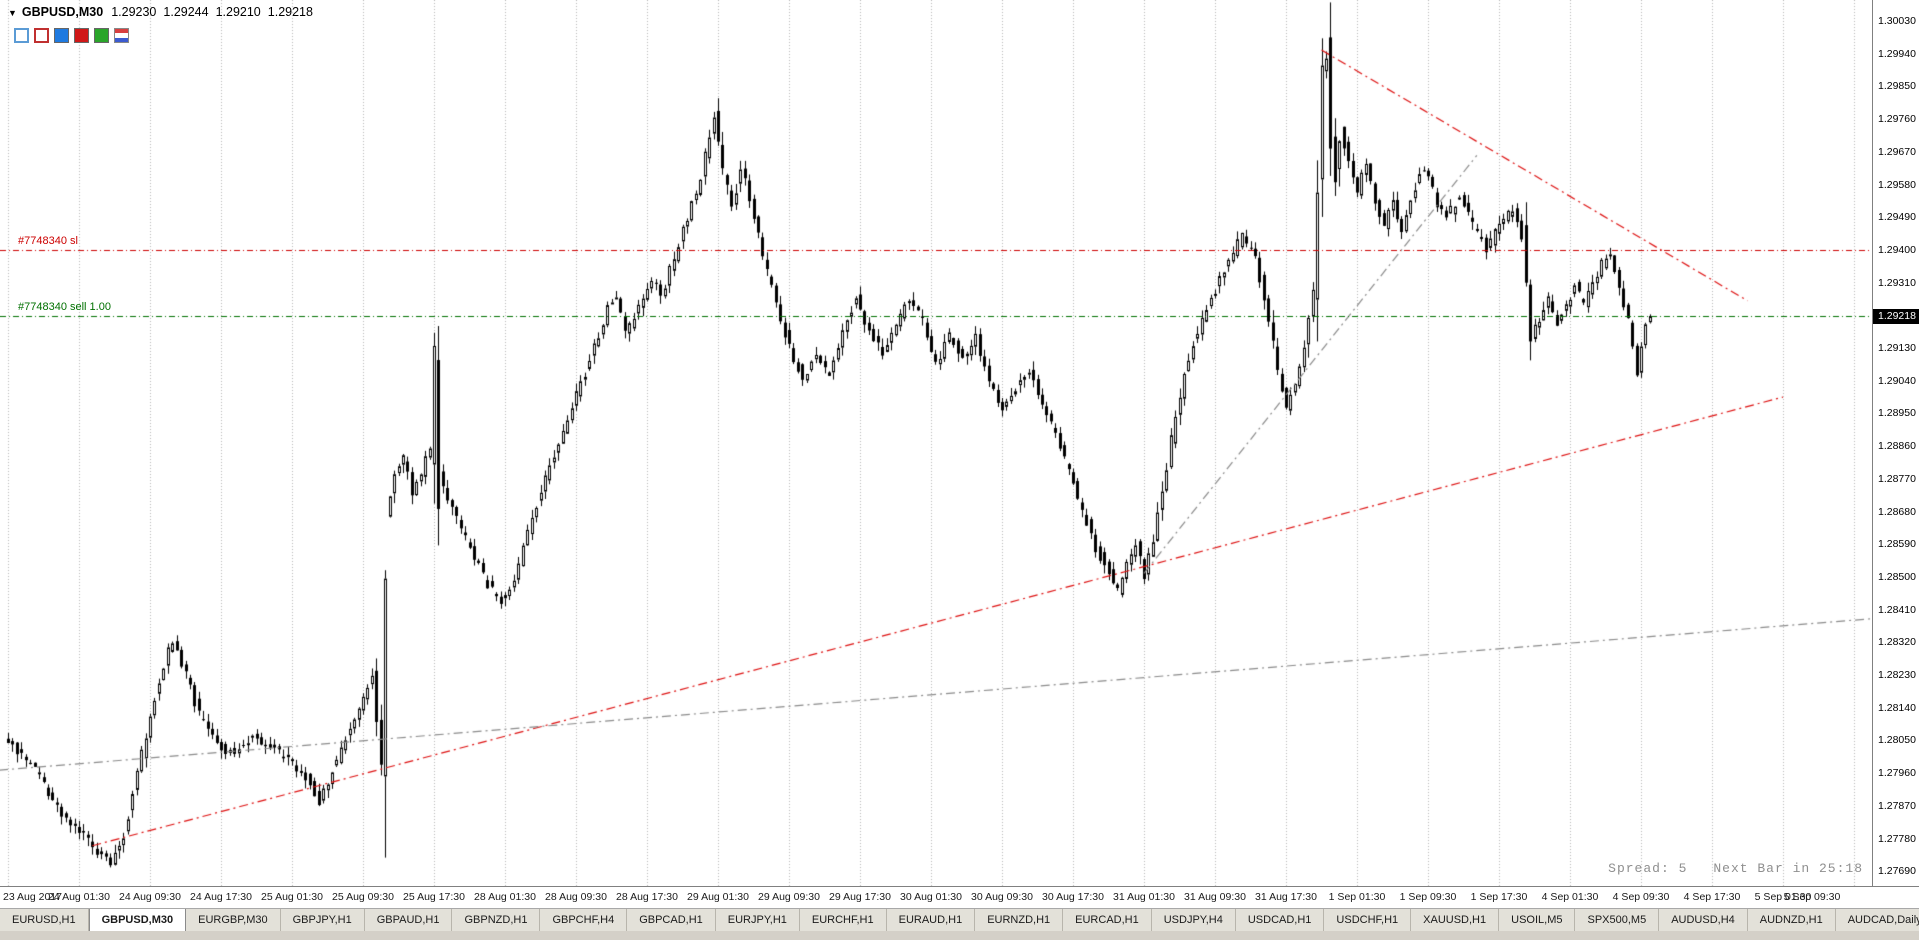 This screenshot has height=940, width=1919. I want to click on ohlc-low: 1.29210, so click(238, 12).